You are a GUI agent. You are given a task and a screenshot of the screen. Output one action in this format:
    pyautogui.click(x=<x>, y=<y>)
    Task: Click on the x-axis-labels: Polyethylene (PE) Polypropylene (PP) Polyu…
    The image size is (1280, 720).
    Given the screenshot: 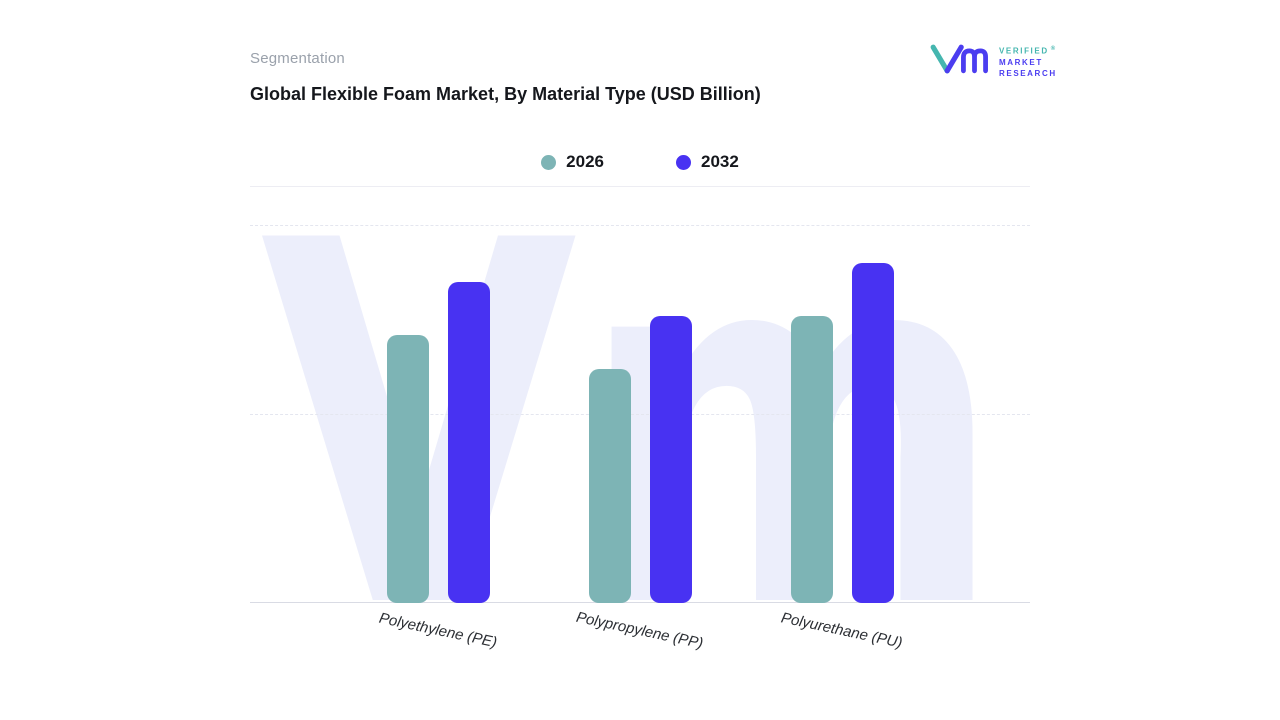 What is the action you would take?
    pyautogui.click(x=640, y=630)
    